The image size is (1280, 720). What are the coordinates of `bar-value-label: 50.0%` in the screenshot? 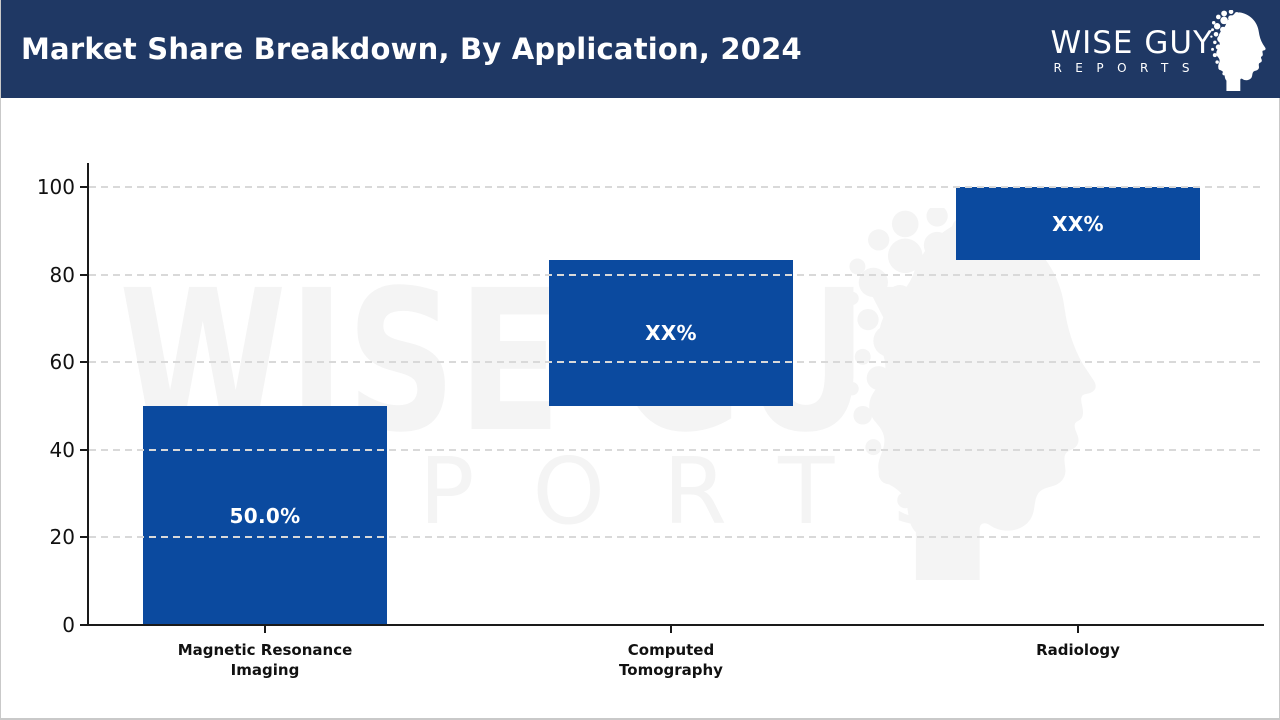 It's located at (265, 515).